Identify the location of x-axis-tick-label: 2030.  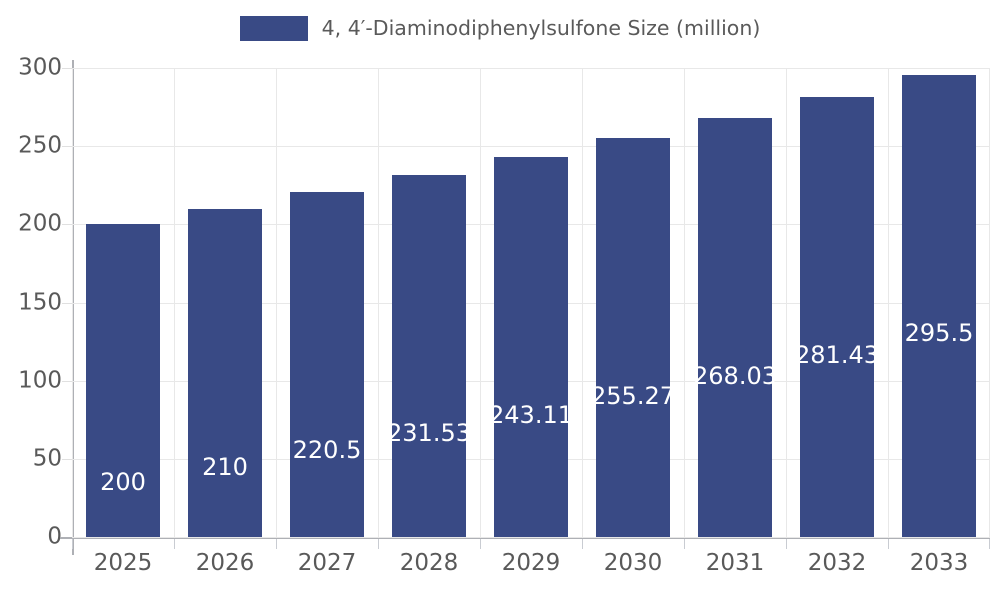
(633, 563).